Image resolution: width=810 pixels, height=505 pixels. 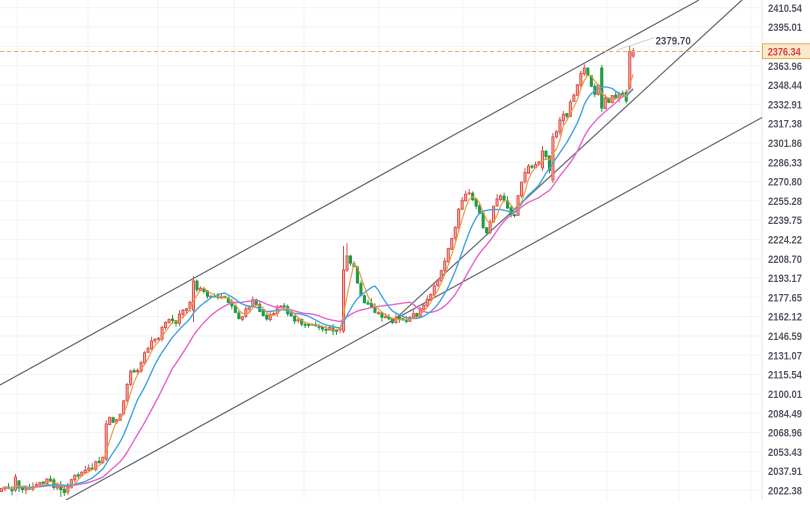 What do you see at coordinates (785, 395) in the screenshot?
I see `svg-text: 2100.01` at bounding box center [785, 395].